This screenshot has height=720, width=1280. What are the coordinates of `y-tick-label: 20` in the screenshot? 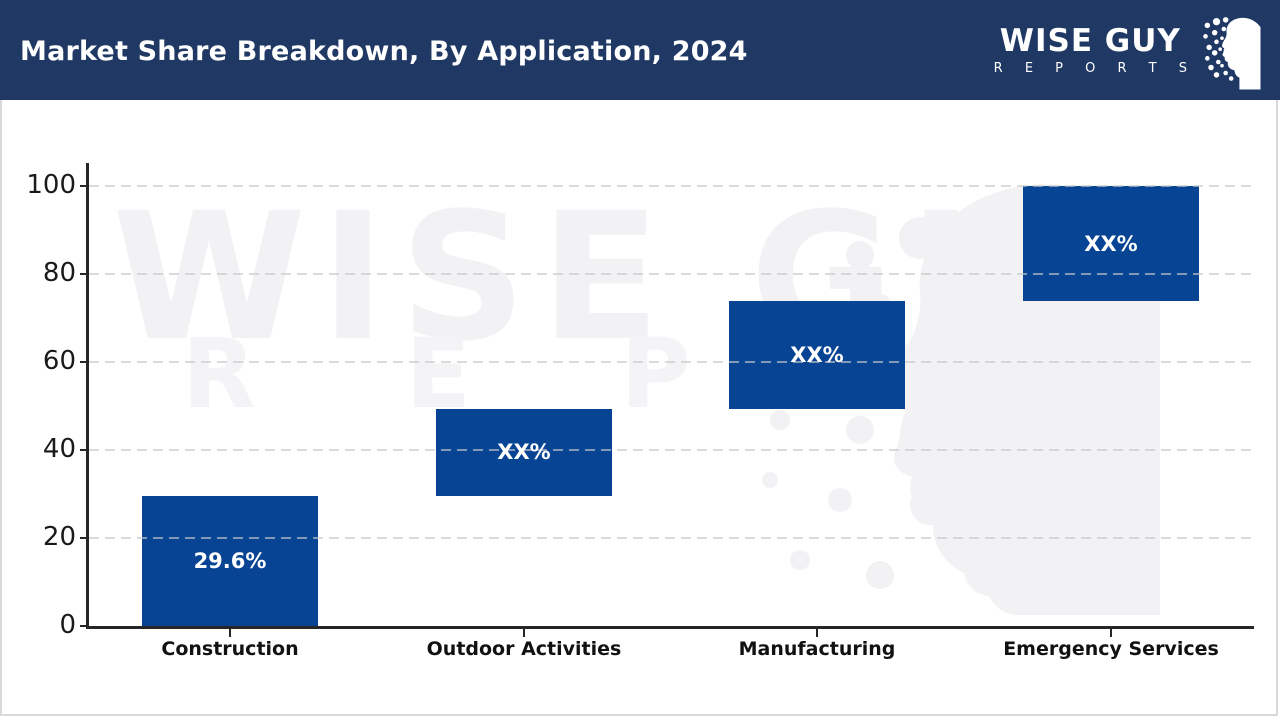 It's located at (59, 537).